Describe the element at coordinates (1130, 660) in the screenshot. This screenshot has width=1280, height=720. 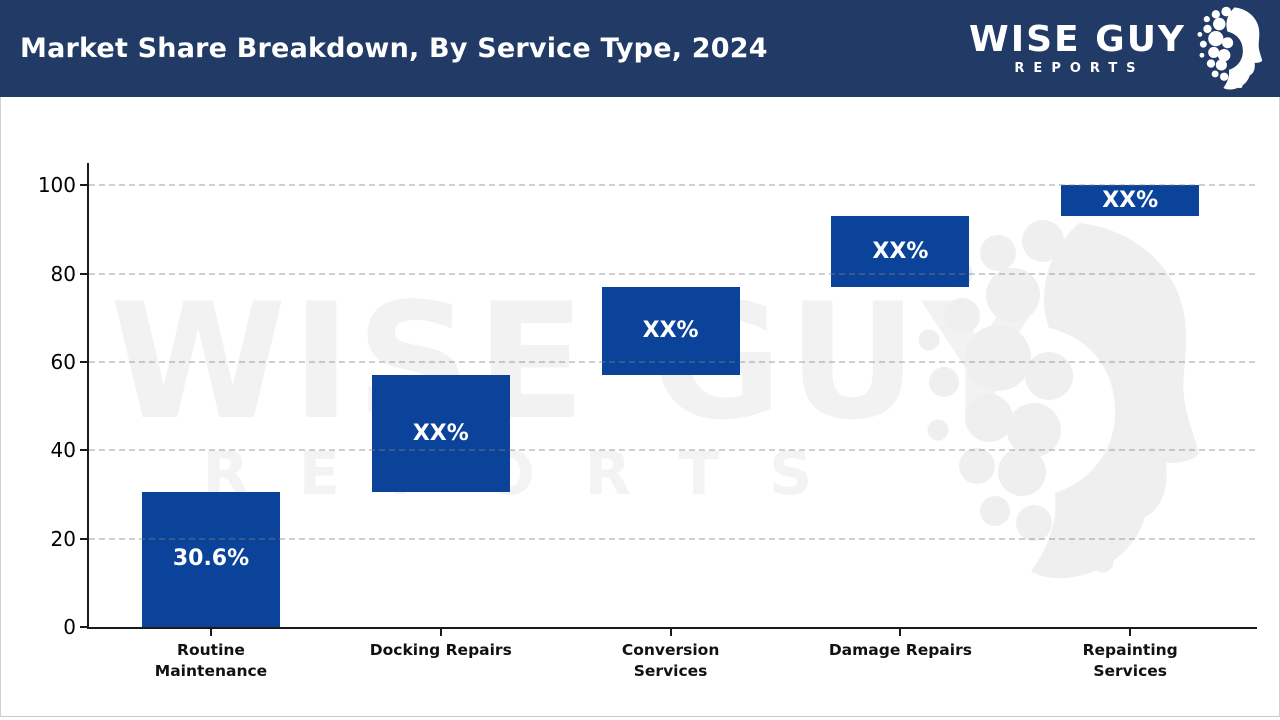
I see `x-axis-label-repainting-services: Repainting Services` at that location.